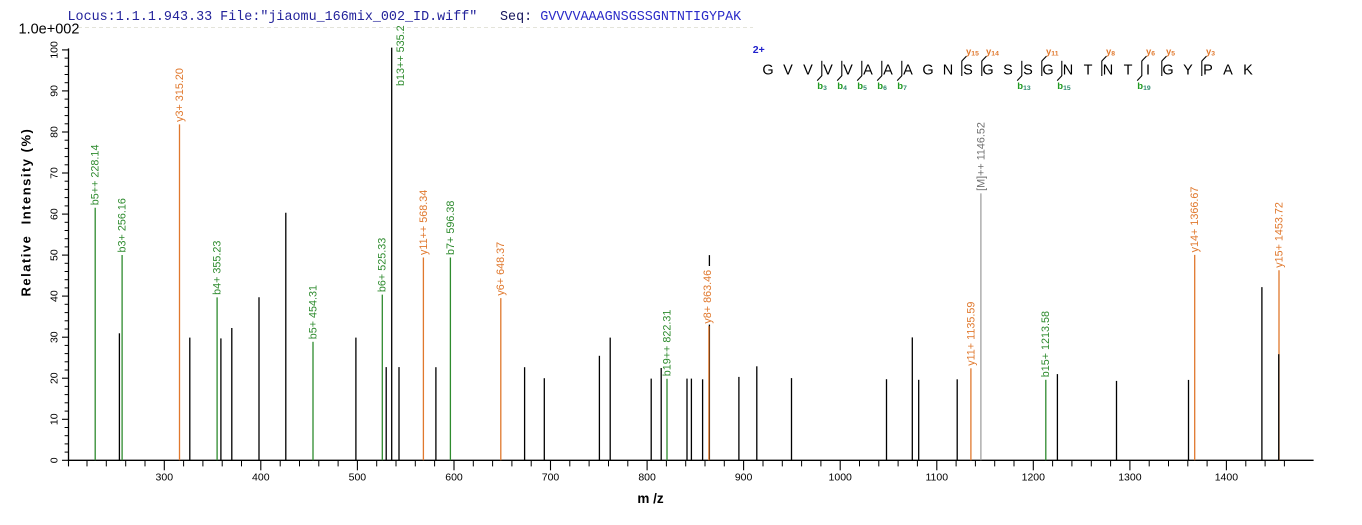  Describe the element at coordinates (96, 175) in the screenshot. I see `svg-text: b5++ 228.14` at that location.